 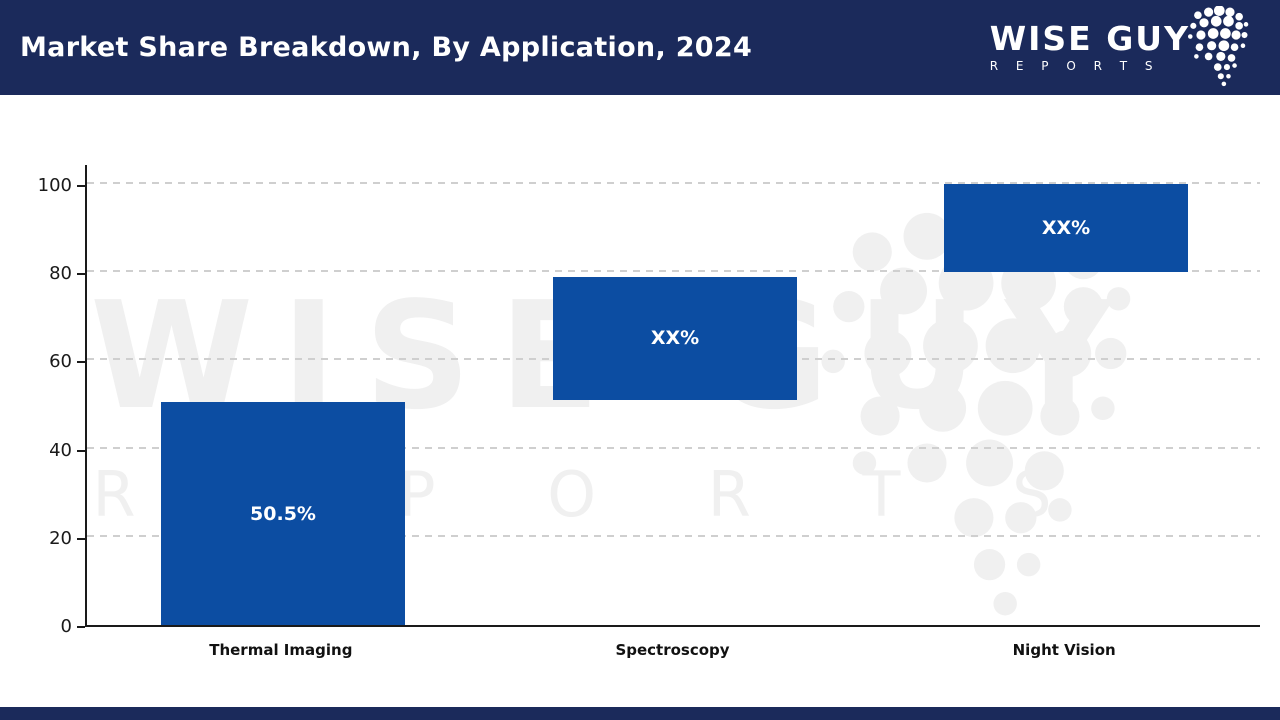 I want to click on x-axis-category-label: Thermal Imaging, so click(x=281, y=650).